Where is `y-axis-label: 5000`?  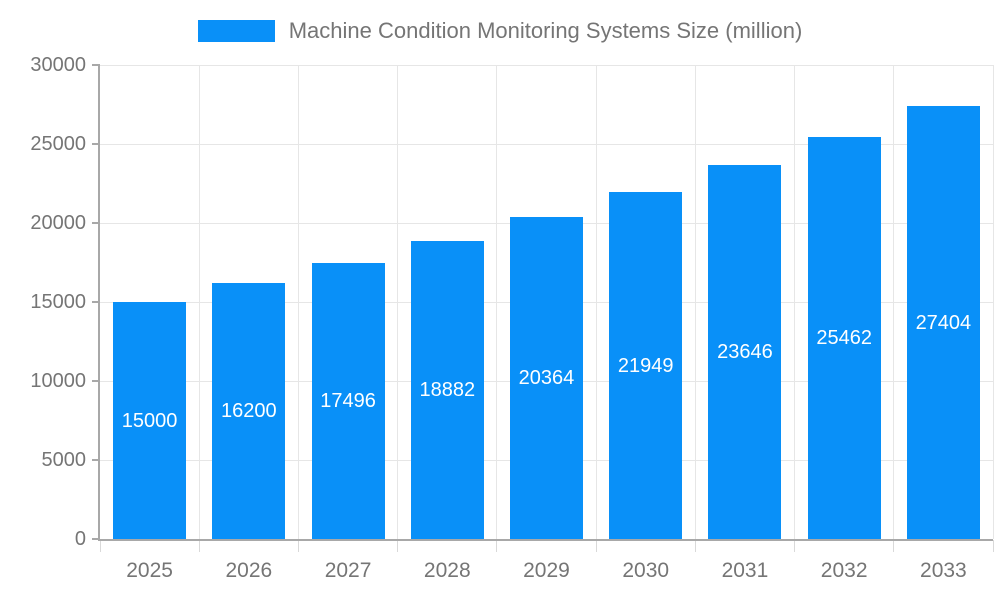
y-axis-label: 5000 is located at coordinates (64, 460).